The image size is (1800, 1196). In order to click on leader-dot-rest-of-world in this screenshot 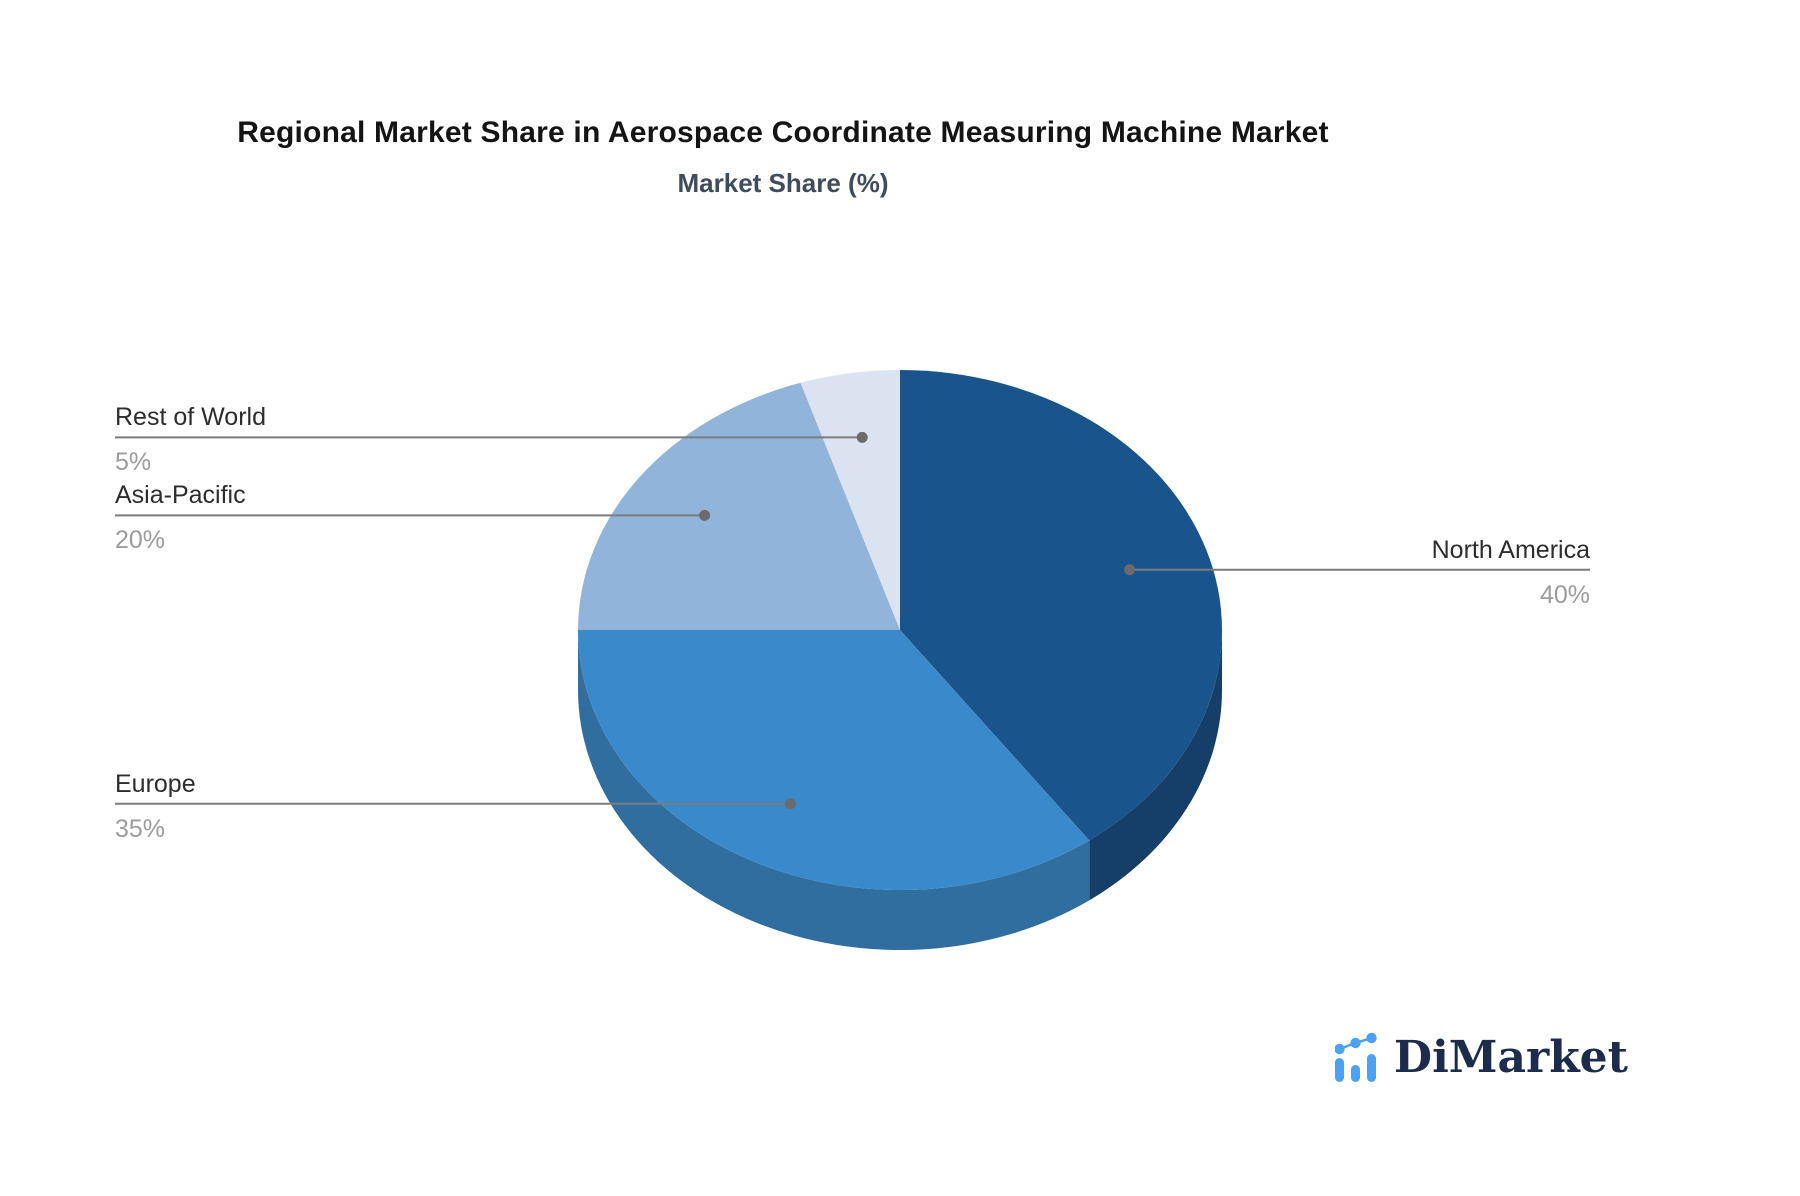, I will do `click(862, 437)`.